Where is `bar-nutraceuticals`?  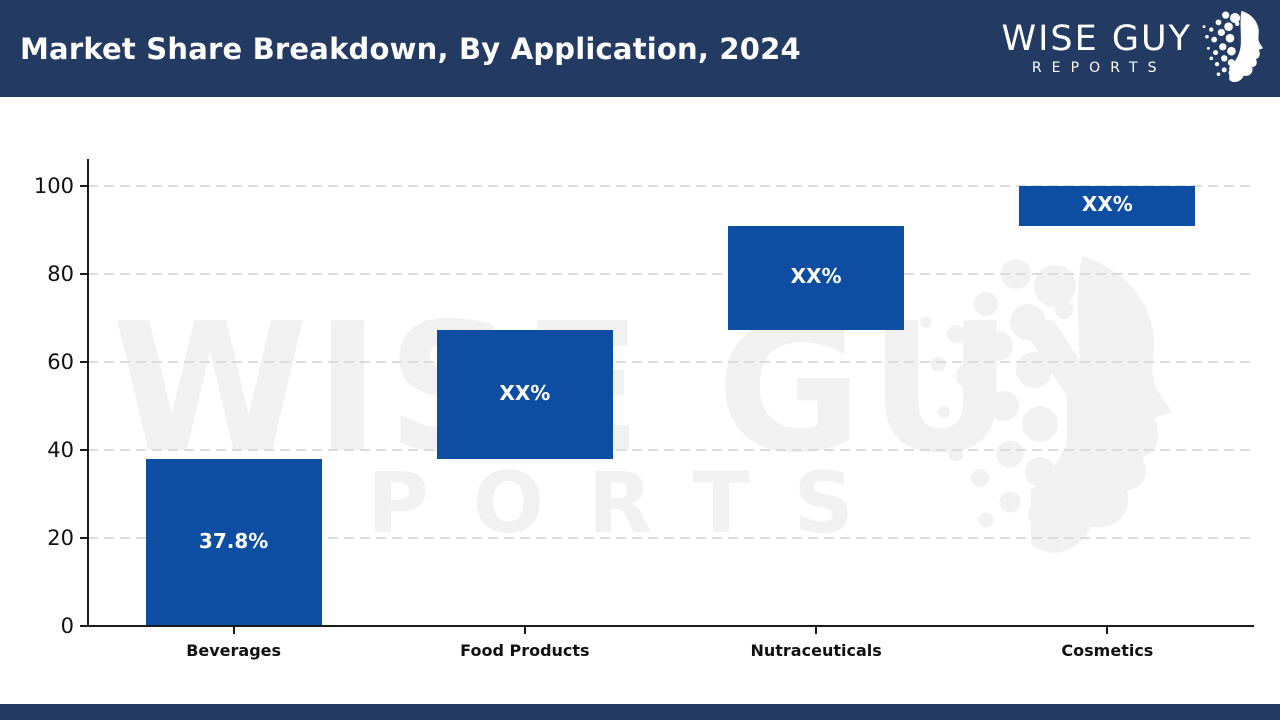 bar-nutraceuticals is located at coordinates (816, 278).